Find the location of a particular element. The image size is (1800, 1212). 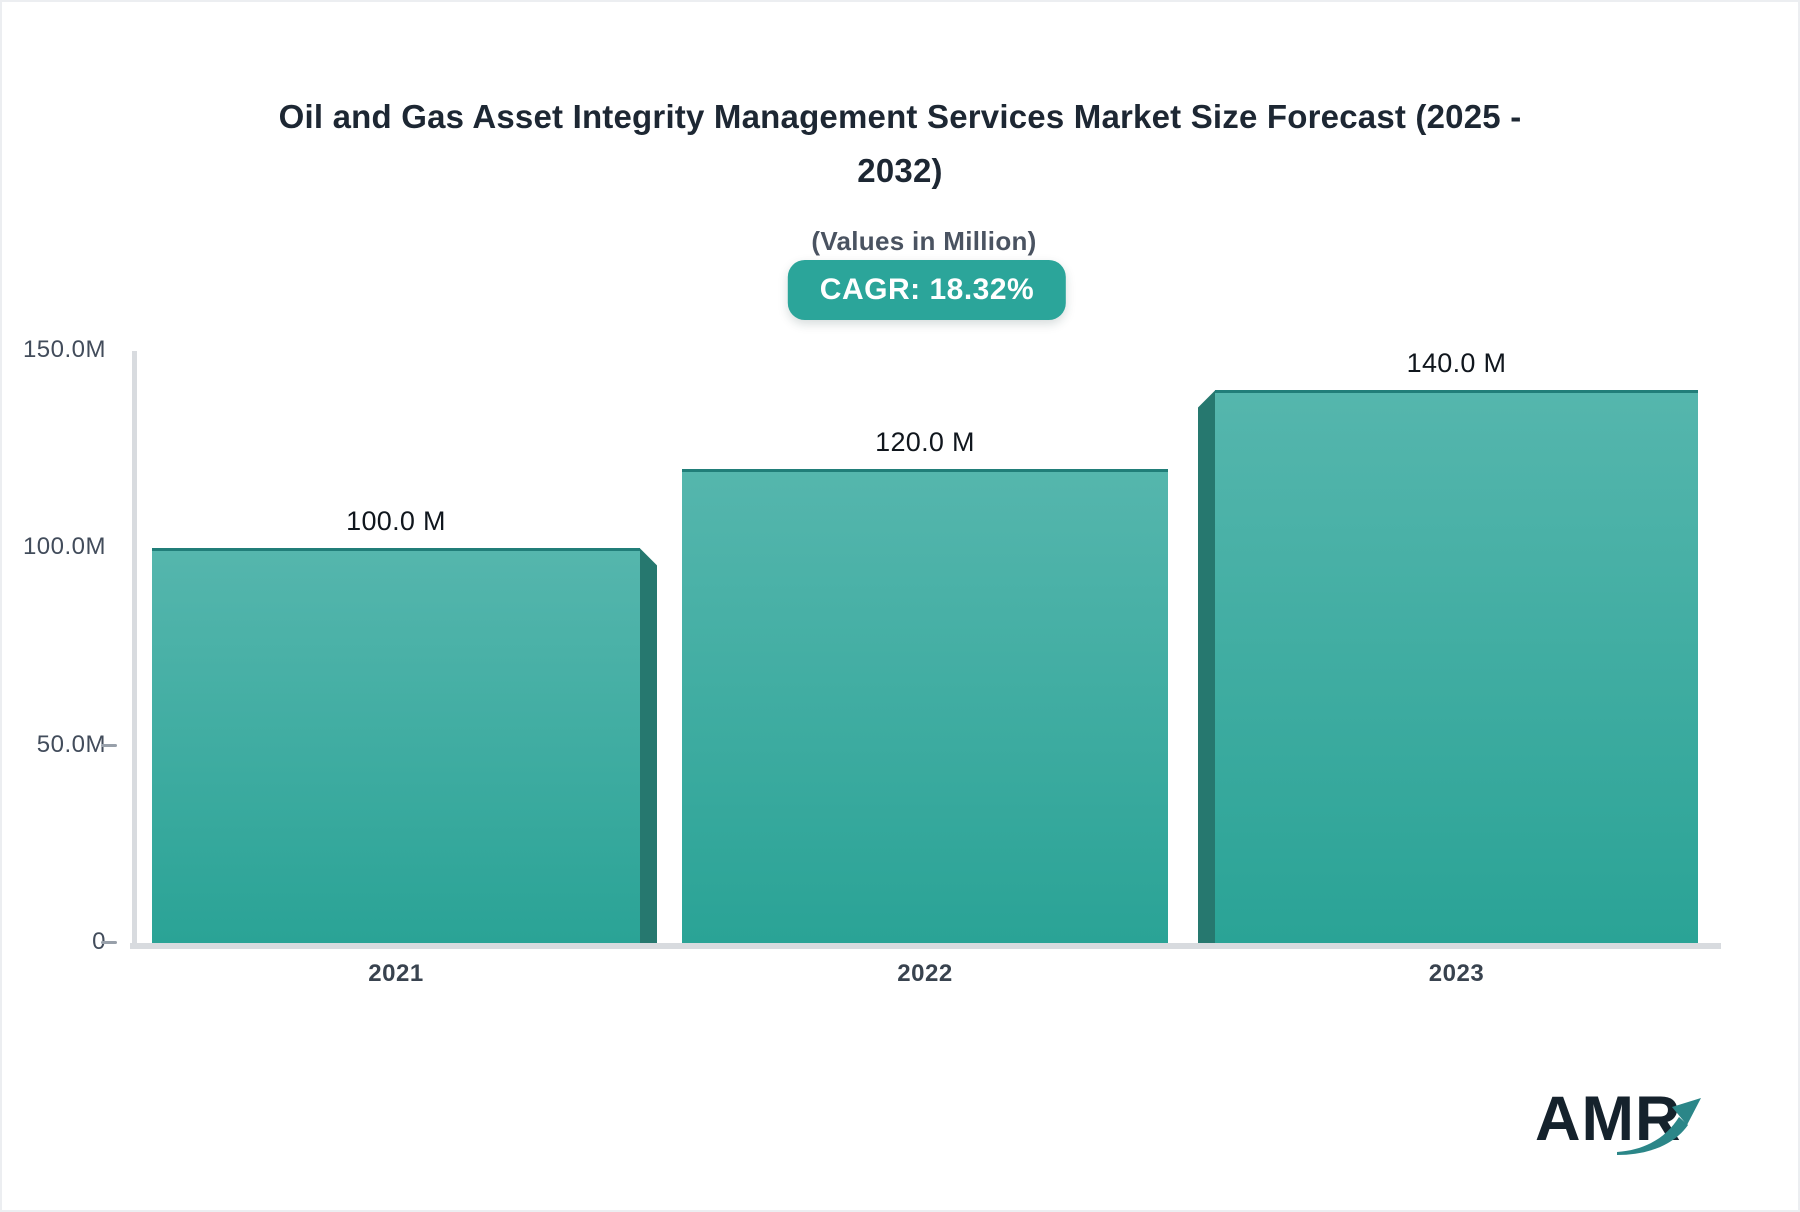

growth-arrow-icon is located at coordinates (1659, 1126).